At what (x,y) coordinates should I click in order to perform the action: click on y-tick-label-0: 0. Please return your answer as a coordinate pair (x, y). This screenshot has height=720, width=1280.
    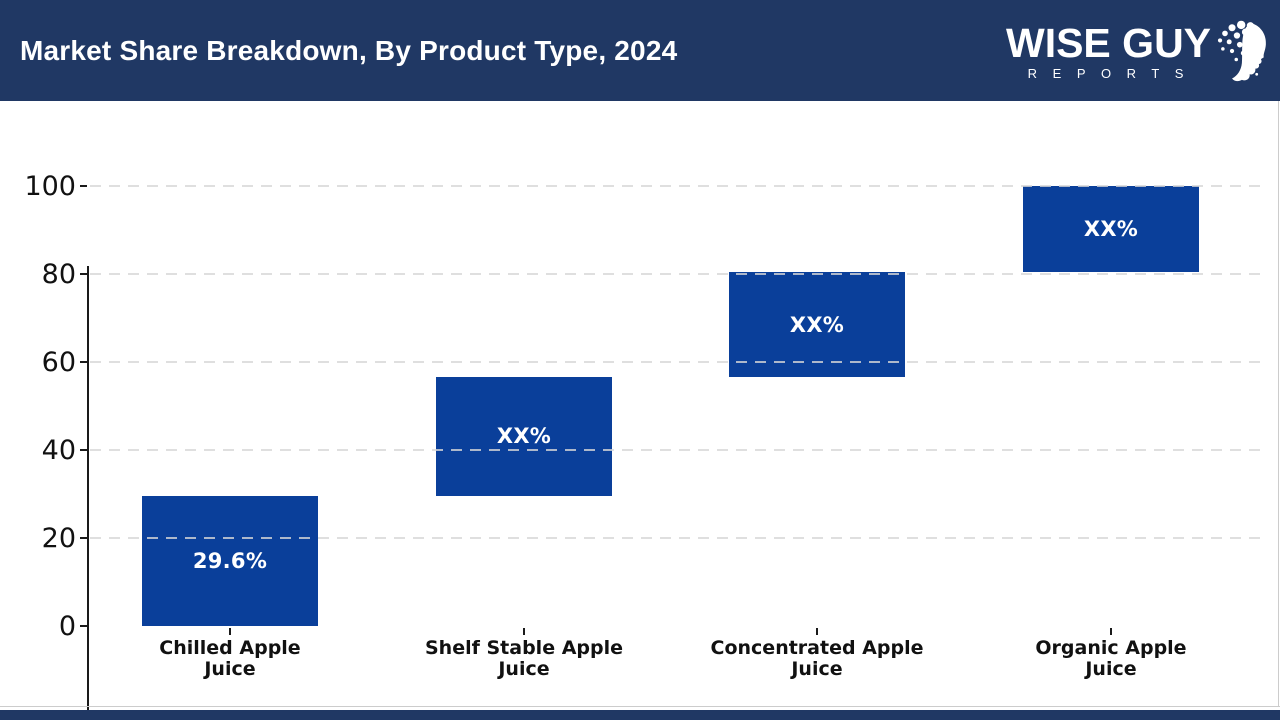
    Looking at the image, I should click on (67, 626).